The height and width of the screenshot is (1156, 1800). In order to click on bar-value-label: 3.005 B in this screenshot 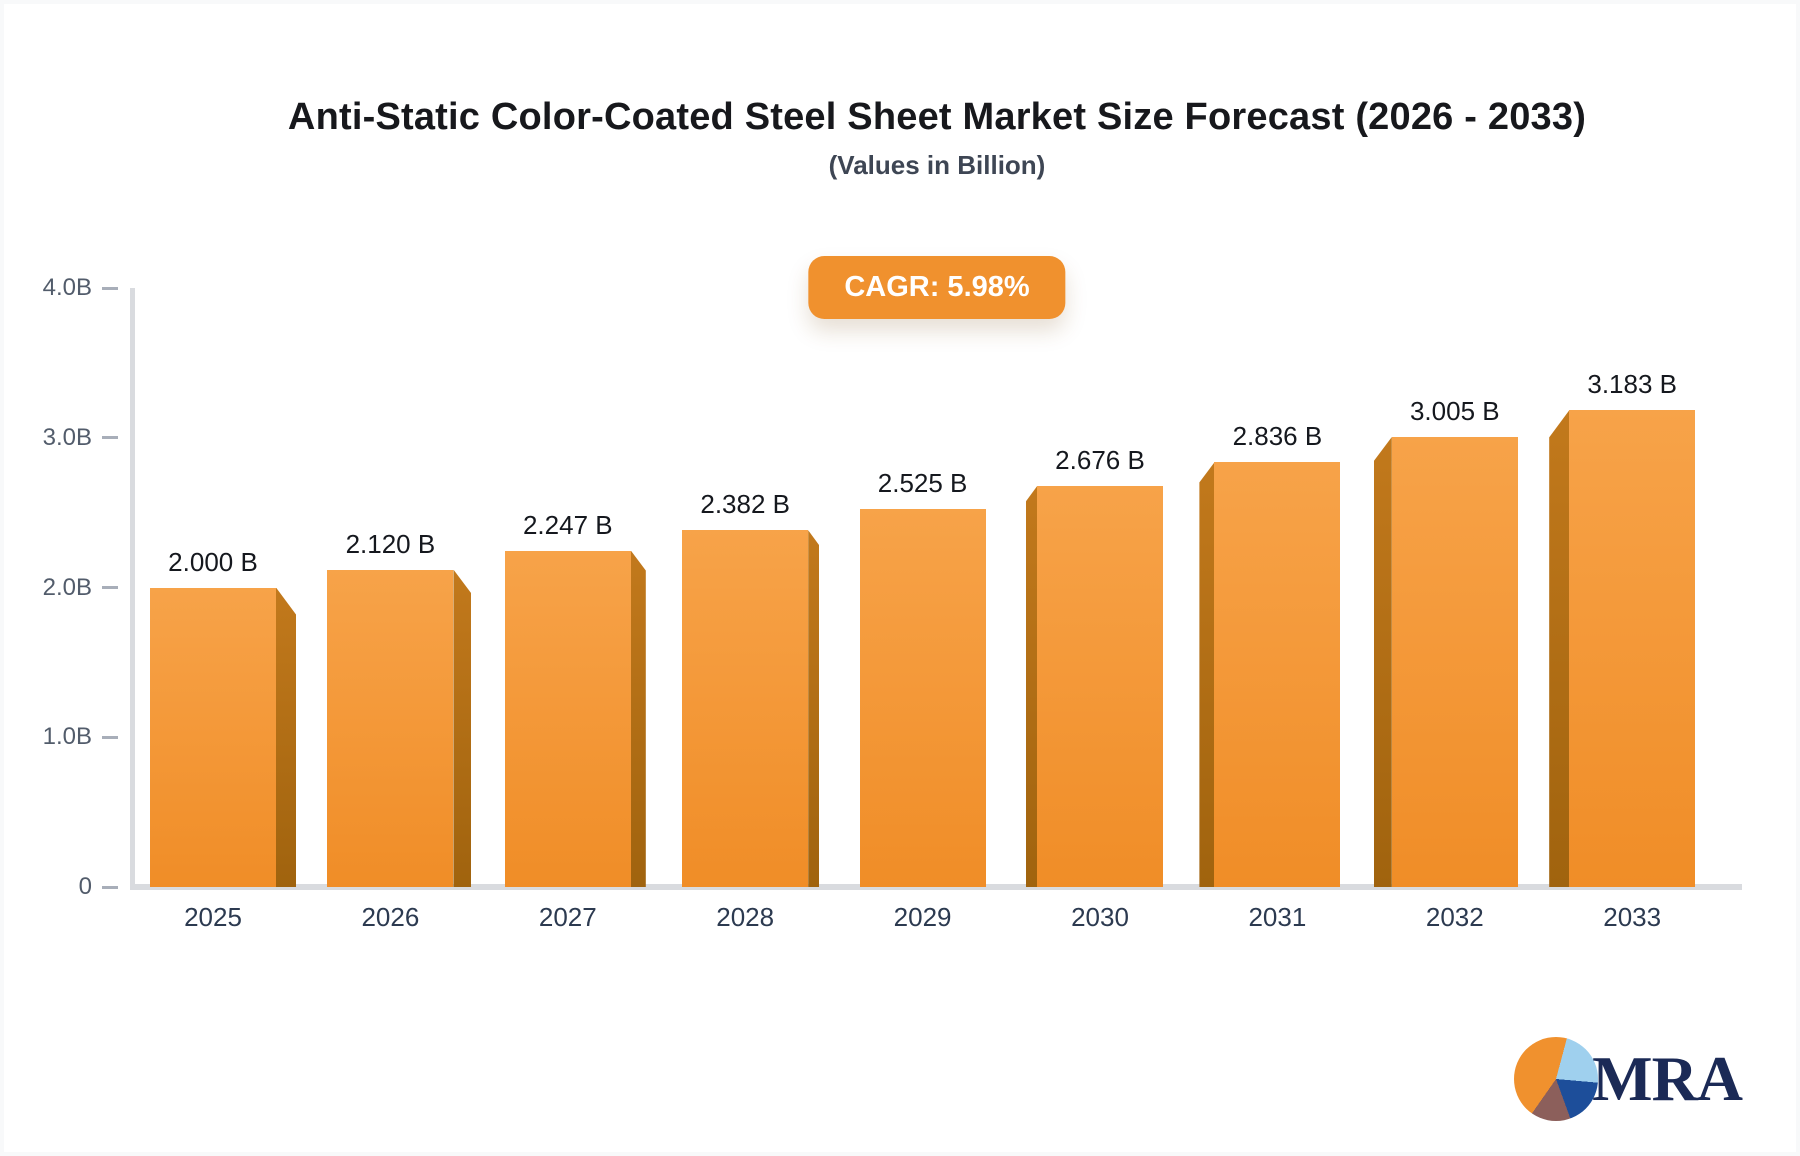, I will do `click(1454, 411)`.